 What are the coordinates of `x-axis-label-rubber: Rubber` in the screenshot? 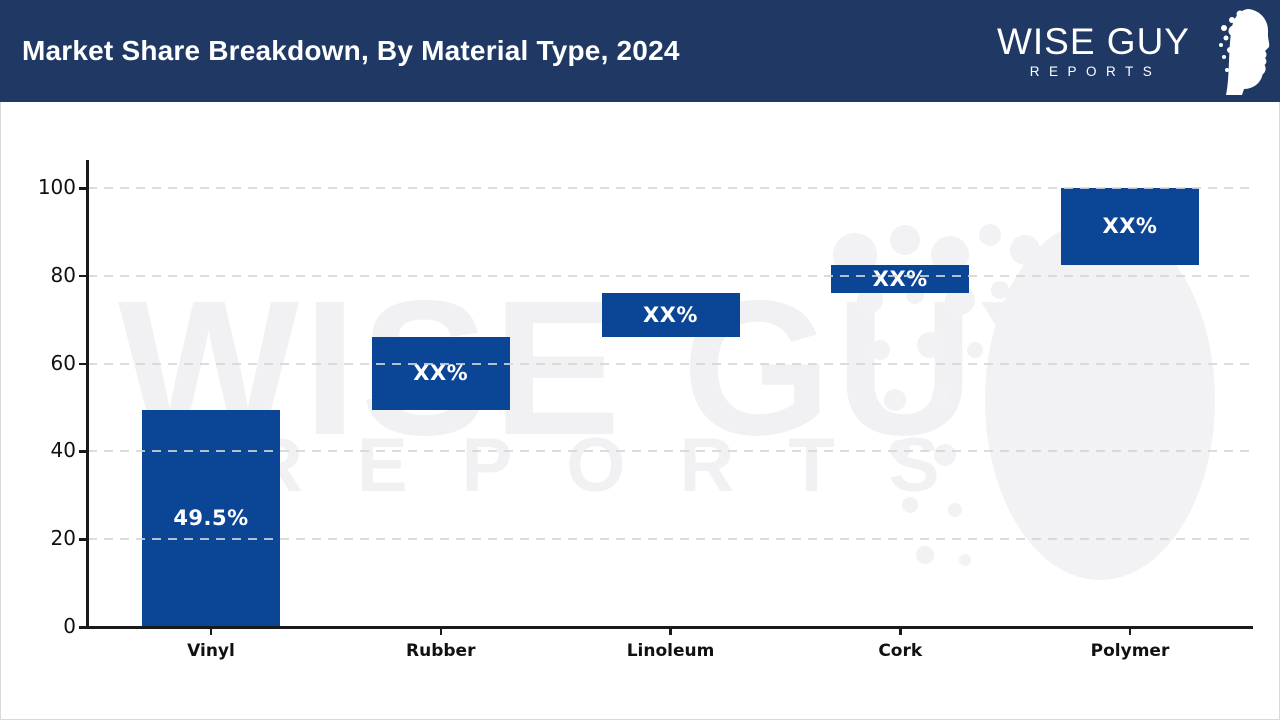 It's located at (441, 651).